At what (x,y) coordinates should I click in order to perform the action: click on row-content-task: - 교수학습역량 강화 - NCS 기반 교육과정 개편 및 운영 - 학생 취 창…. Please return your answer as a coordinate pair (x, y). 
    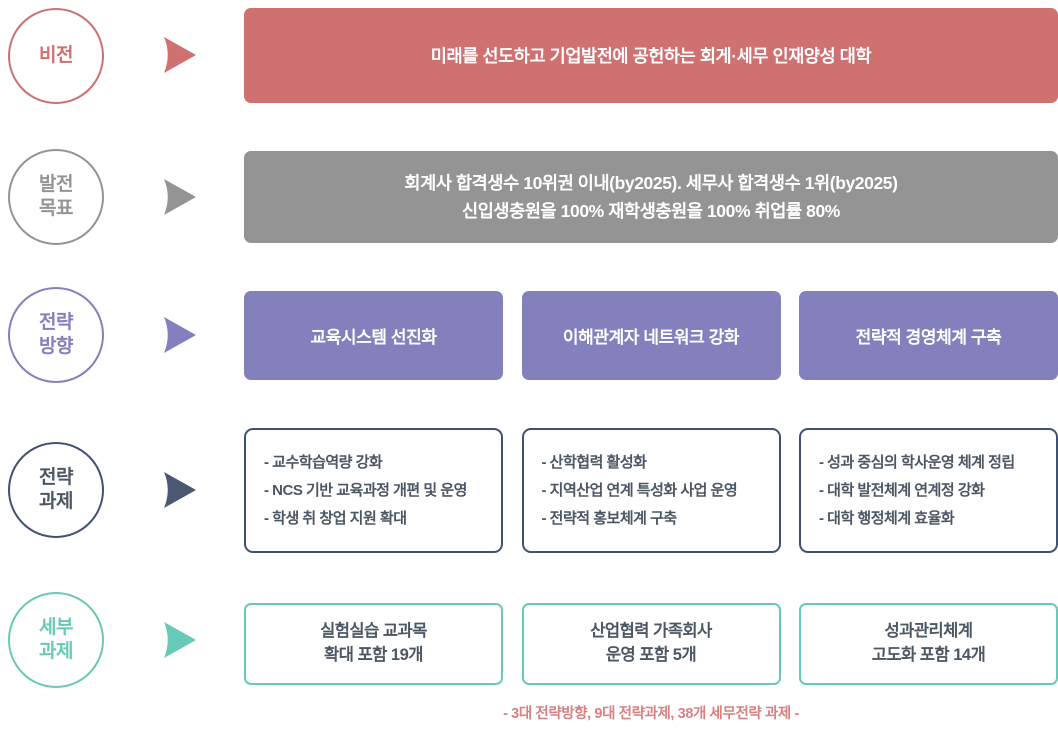
    Looking at the image, I should click on (651, 490).